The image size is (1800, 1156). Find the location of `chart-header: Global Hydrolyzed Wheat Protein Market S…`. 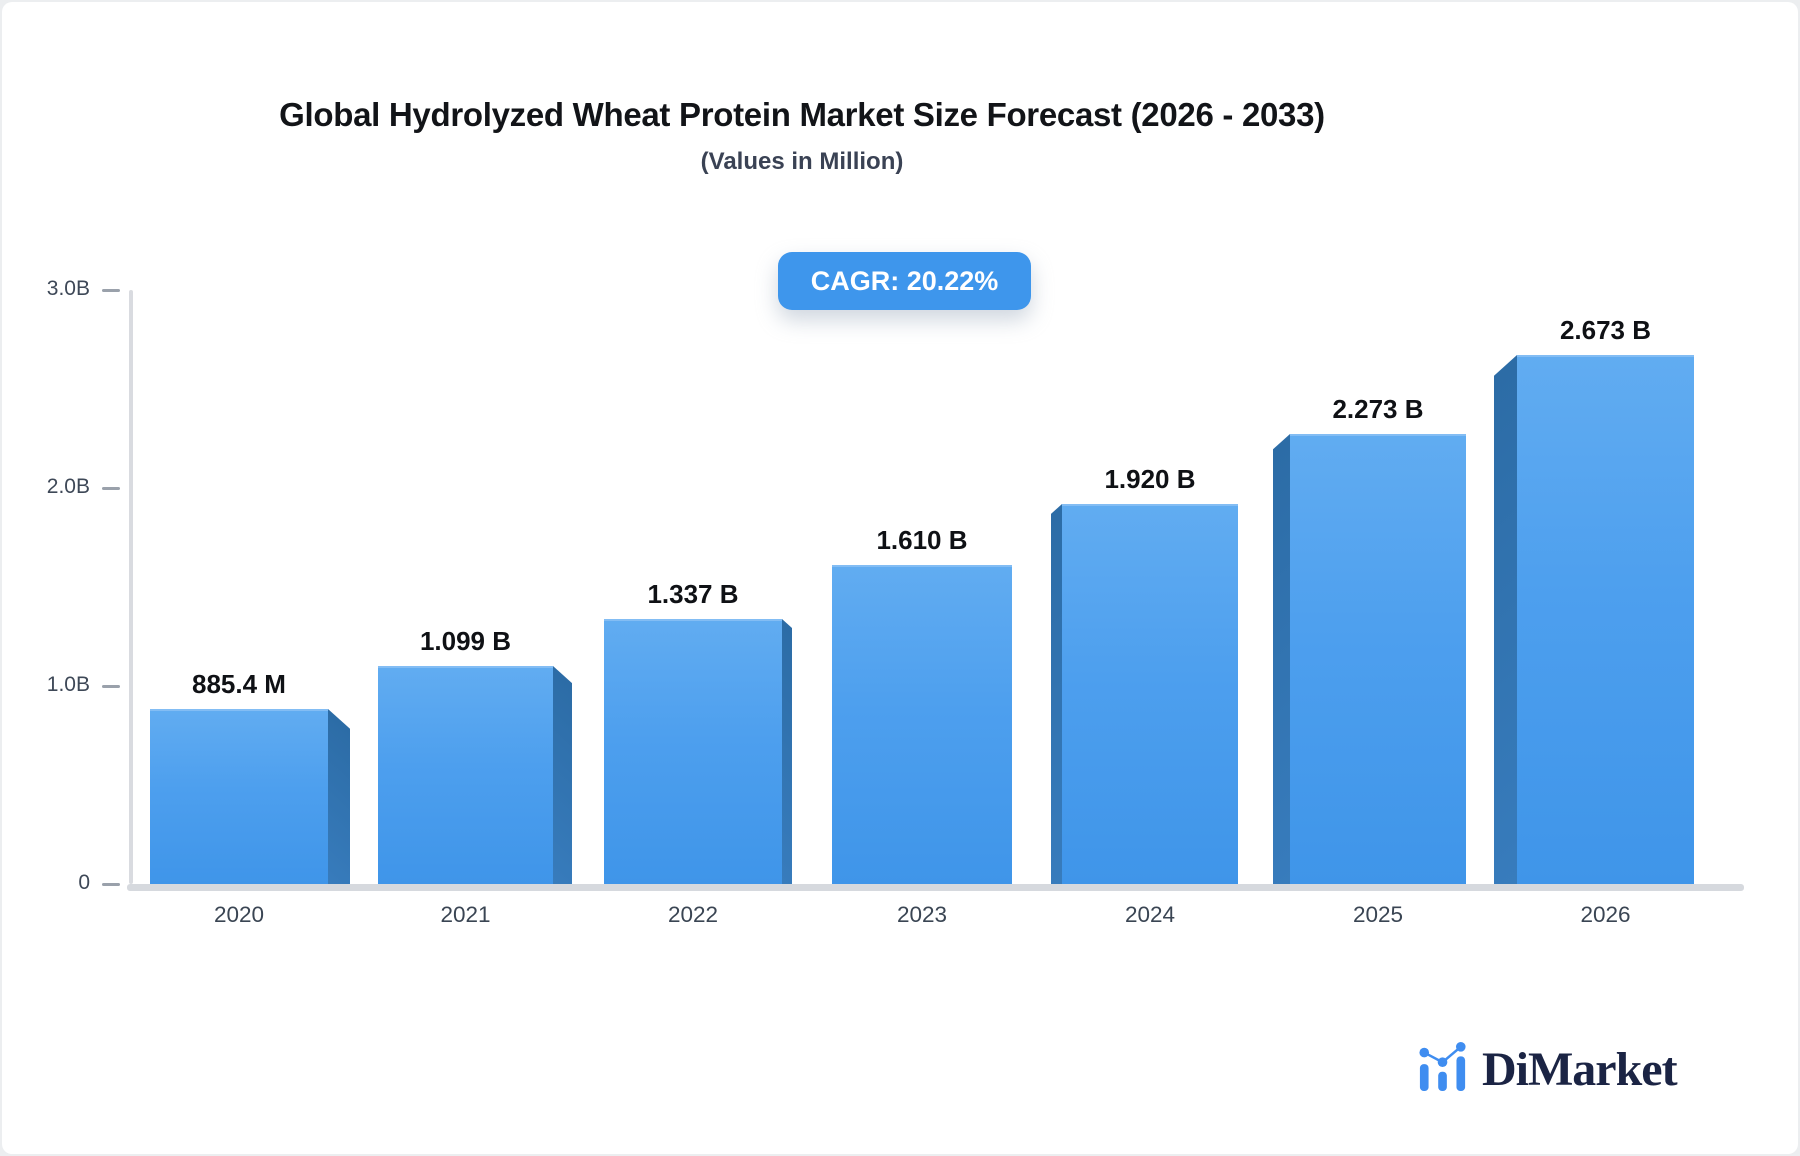

chart-header: Global Hydrolyzed Wheat Protein Market S… is located at coordinates (802, 88).